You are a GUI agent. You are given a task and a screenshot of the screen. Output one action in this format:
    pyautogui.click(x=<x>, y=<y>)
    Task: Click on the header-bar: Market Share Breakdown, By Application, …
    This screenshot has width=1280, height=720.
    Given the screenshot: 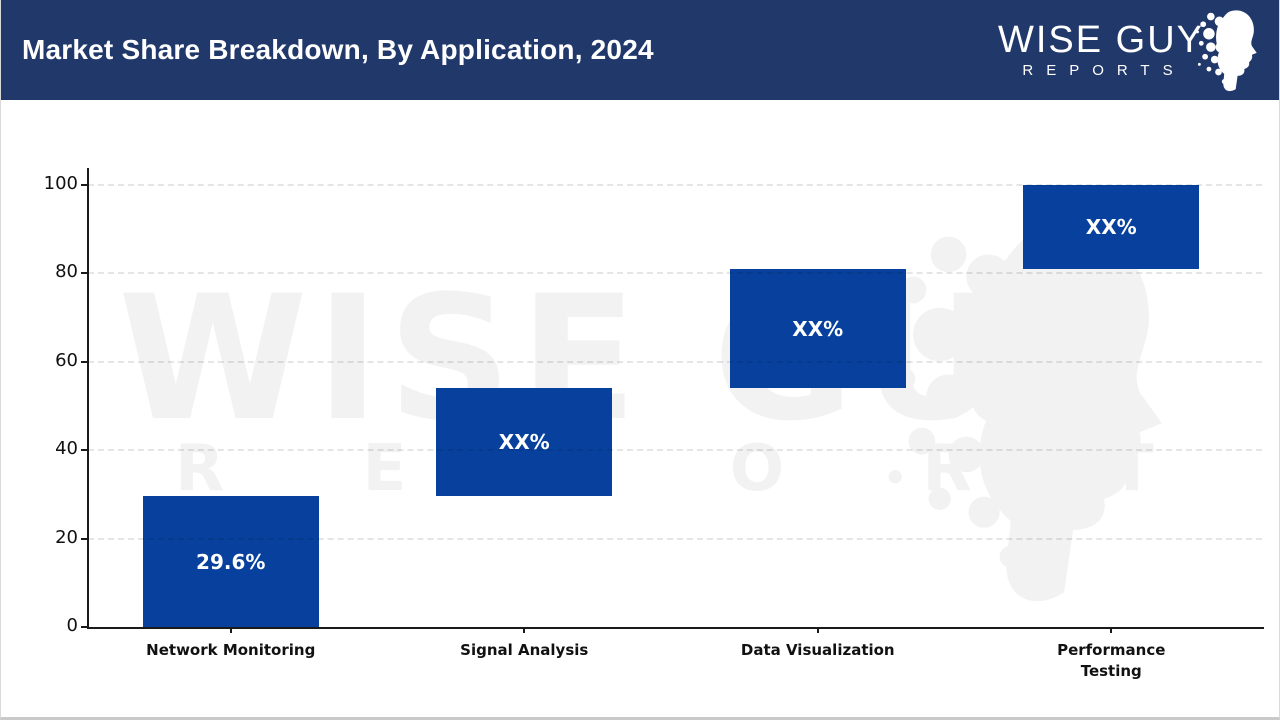 What is the action you would take?
    pyautogui.click(x=640, y=50)
    